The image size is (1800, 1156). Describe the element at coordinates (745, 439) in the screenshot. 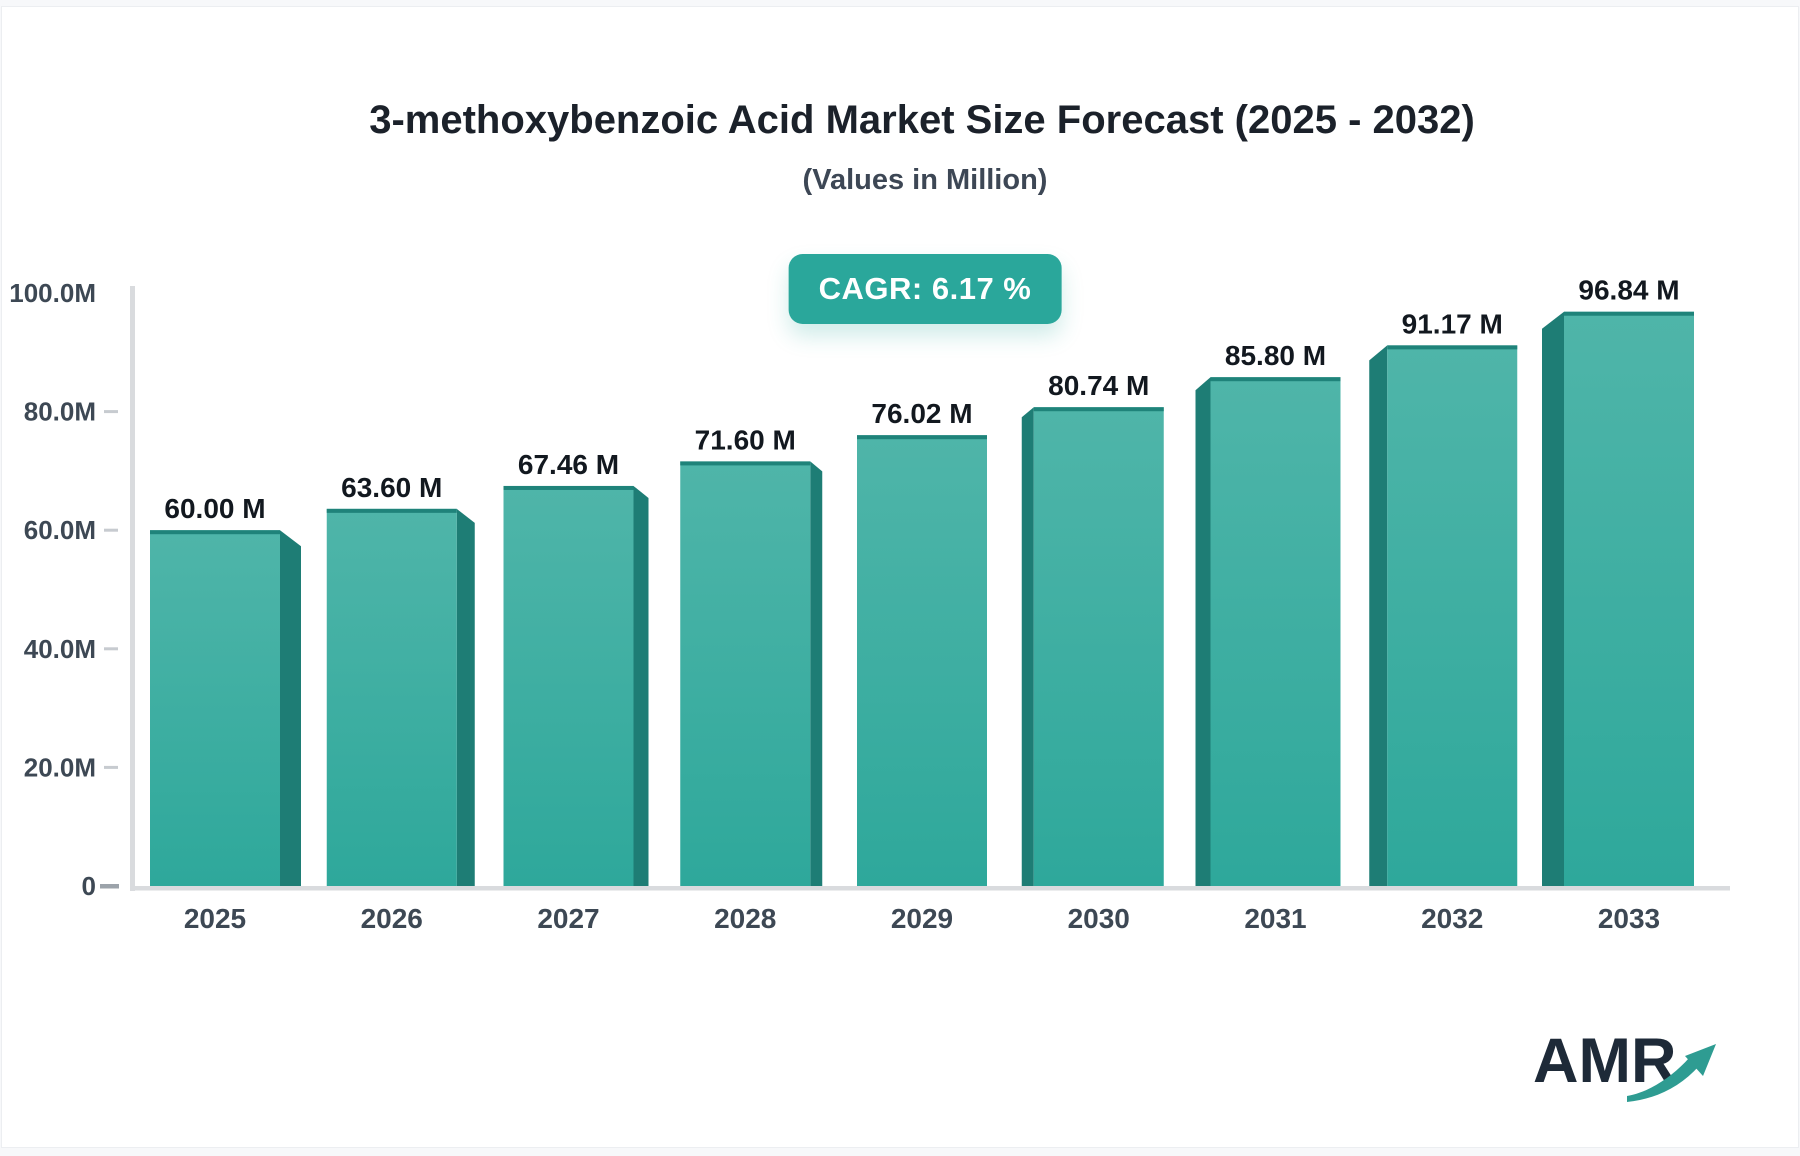

I see `bar-value-label: 71.60 M` at that location.